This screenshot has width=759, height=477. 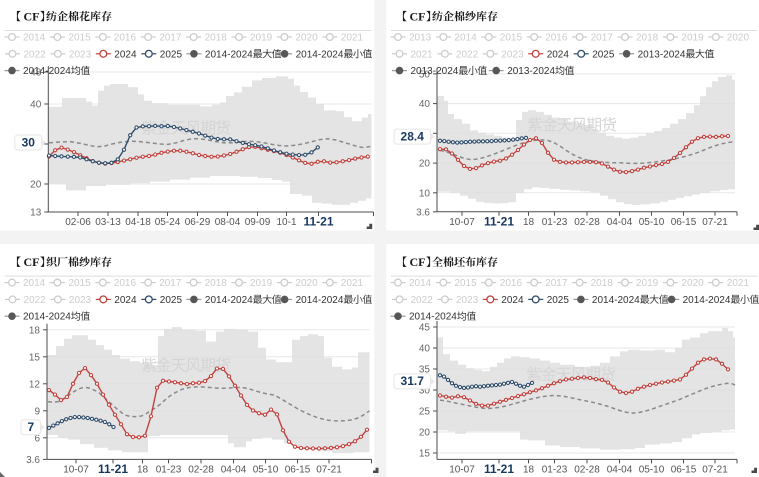 What do you see at coordinates (168, 222) in the screenshot?
I see `svg-text: 05-24` at bounding box center [168, 222].